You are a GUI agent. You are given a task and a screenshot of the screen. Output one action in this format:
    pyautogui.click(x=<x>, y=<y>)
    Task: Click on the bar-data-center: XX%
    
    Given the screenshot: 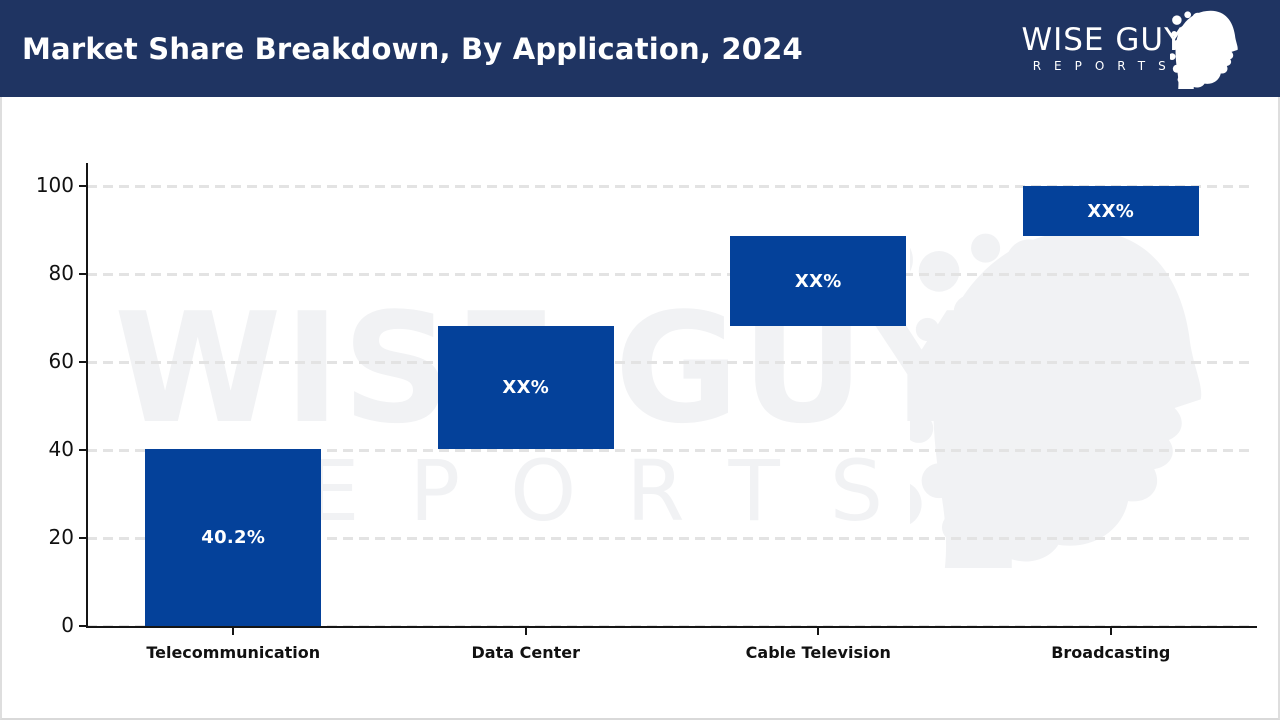 What is the action you would take?
    pyautogui.click(x=525, y=387)
    